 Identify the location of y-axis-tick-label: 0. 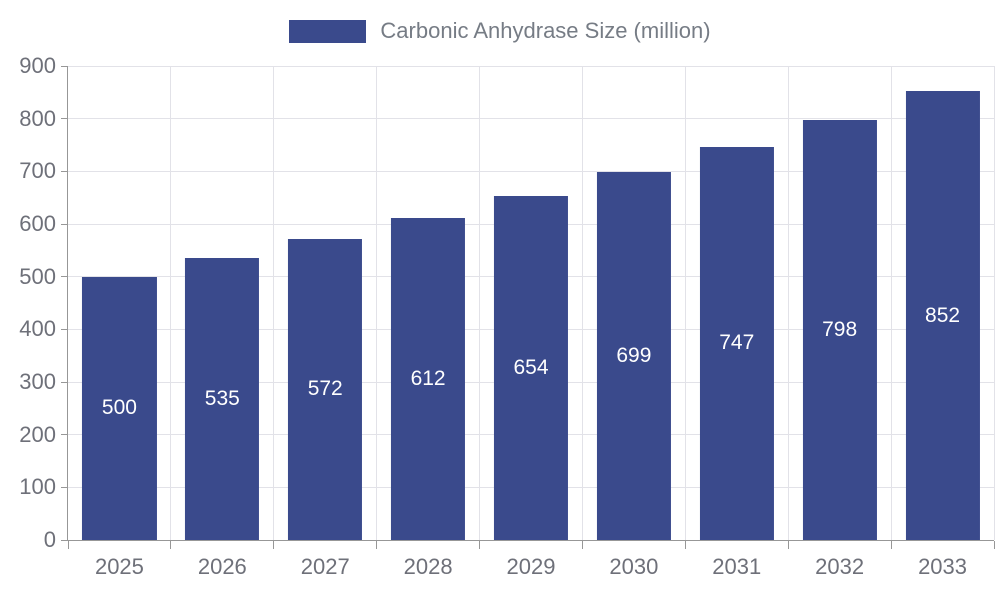
(49, 539).